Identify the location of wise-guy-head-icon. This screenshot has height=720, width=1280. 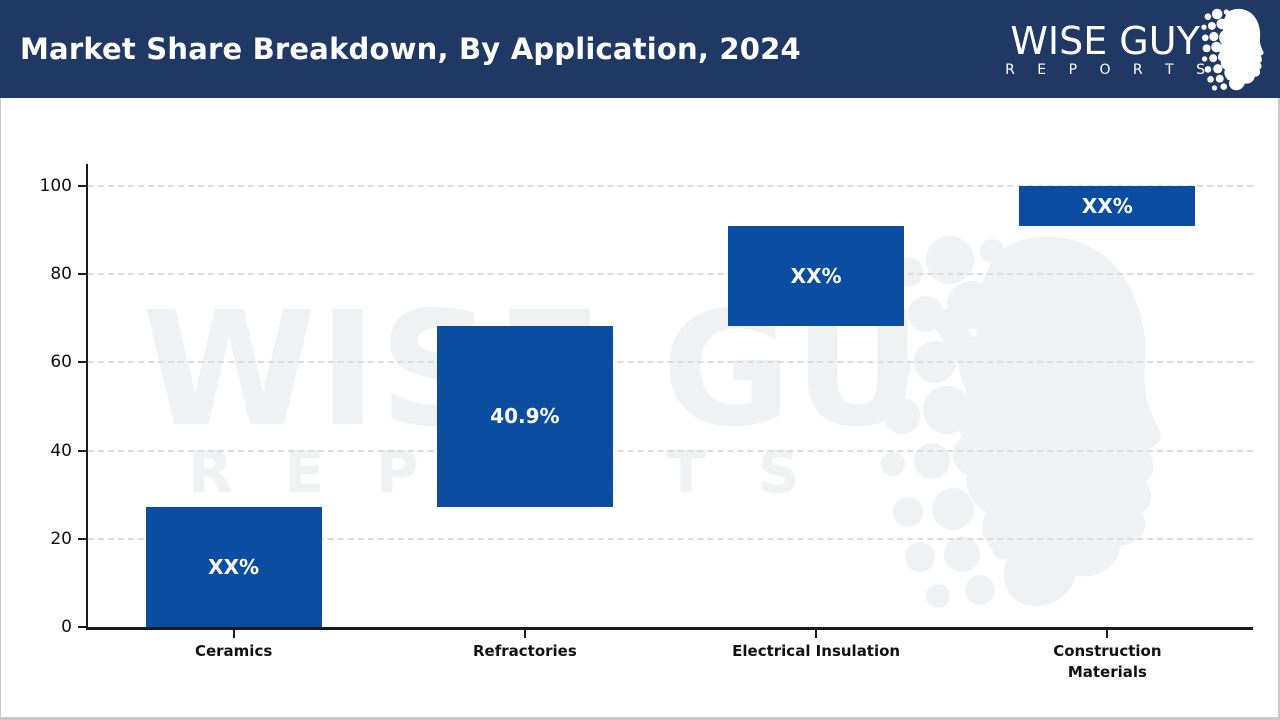
(1232, 49).